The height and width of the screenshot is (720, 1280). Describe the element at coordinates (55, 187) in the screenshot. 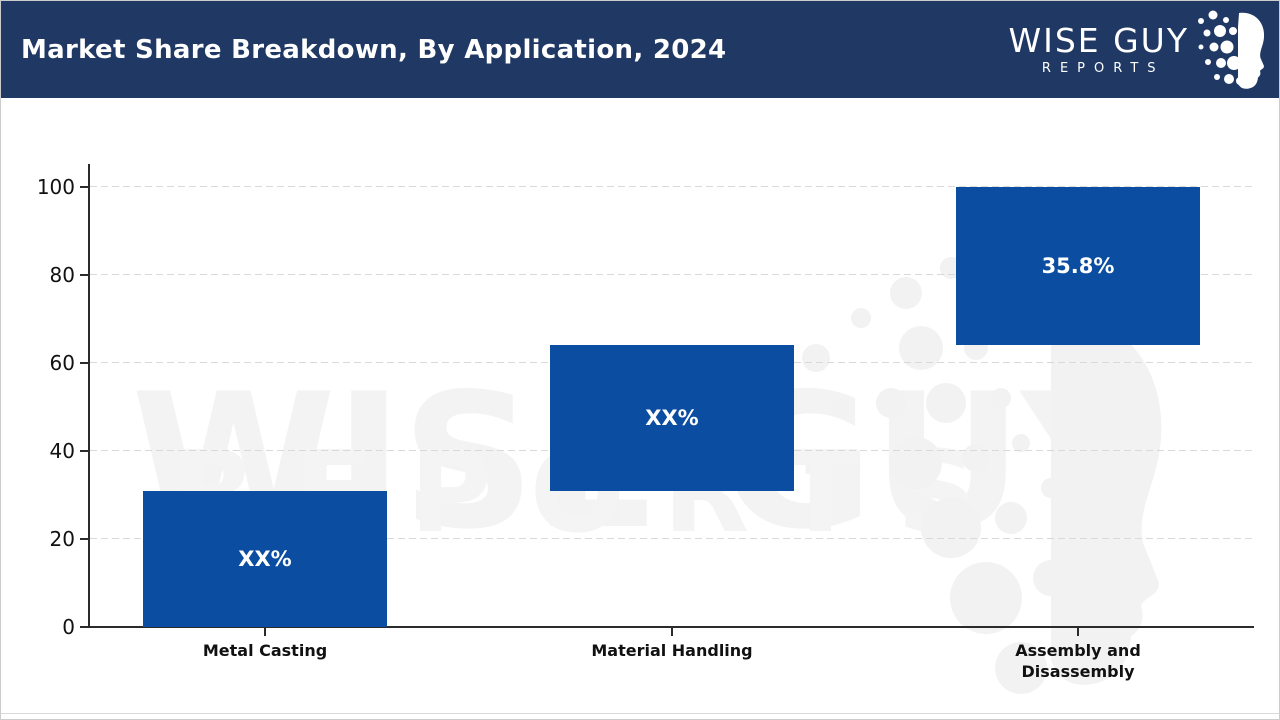

I see `y-tick-label-100: 100` at that location.